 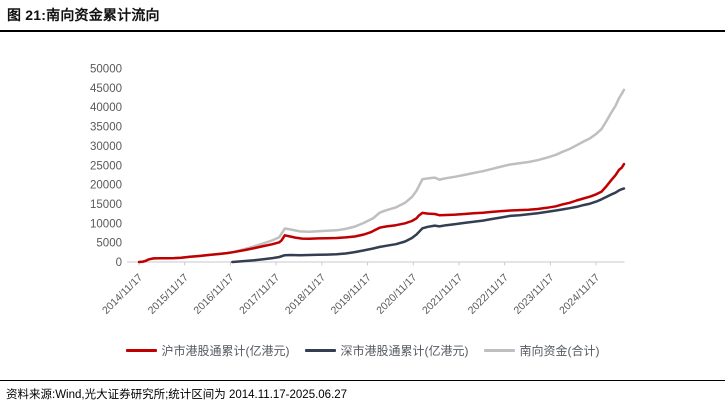 I want to click on x-tick-label: 2014/11/17, so click(x=122, y=294).